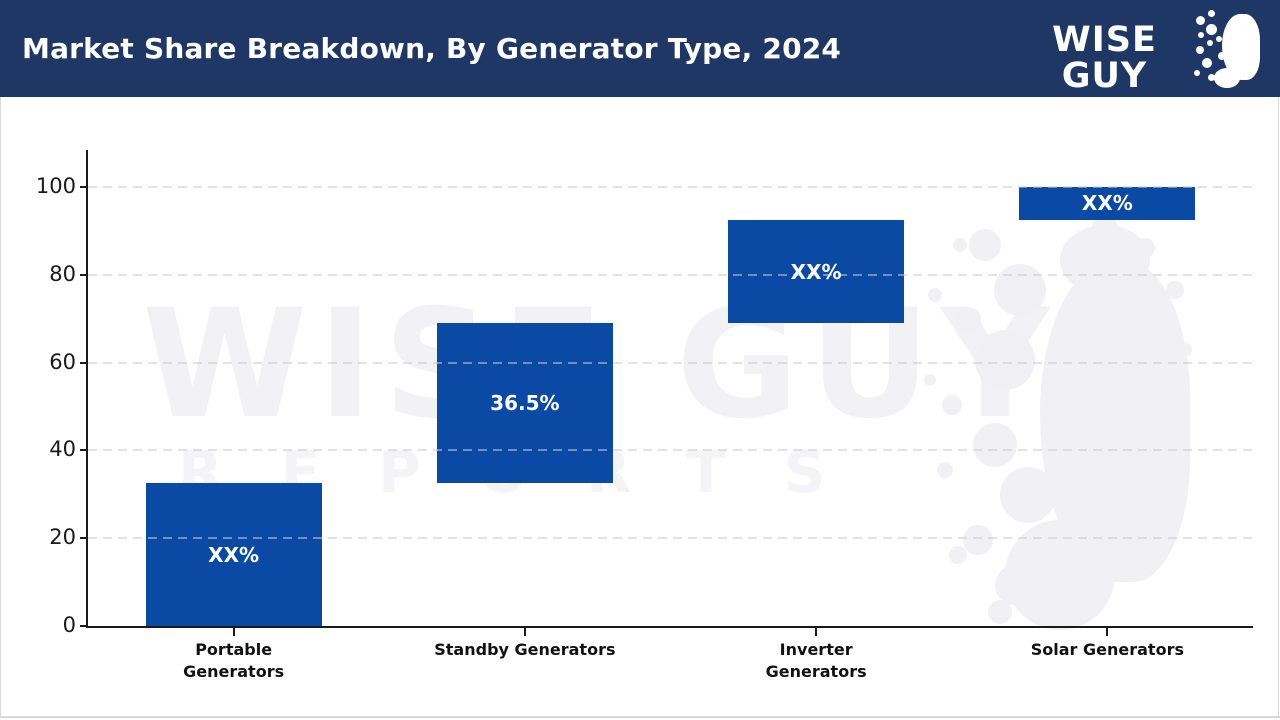 Image resolution: width=1280 pixels, height=720 pixels. I want to click on bar-value-label-1: XX%, so click(234, 554).